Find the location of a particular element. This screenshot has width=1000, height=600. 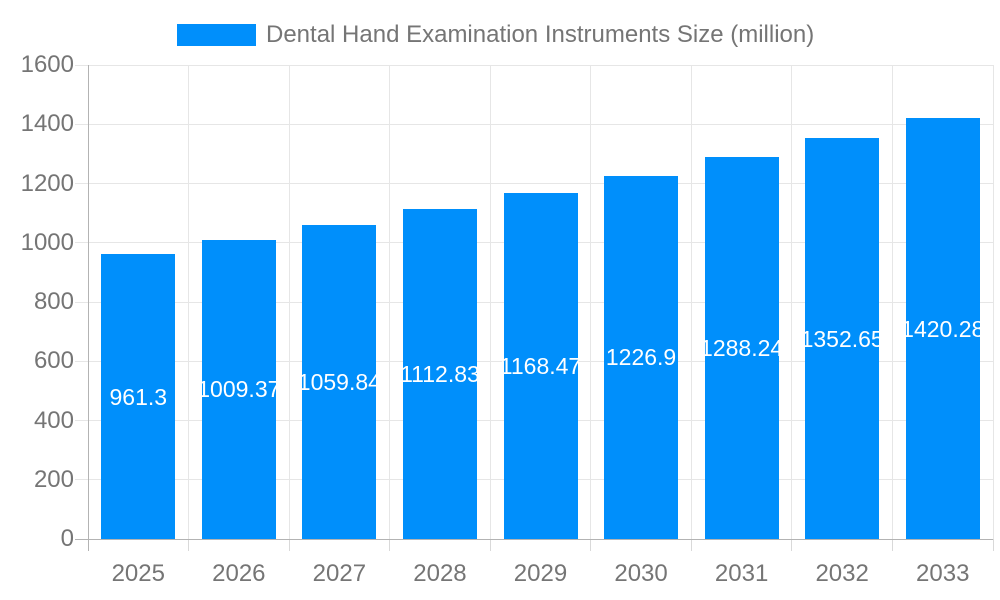

x-axis-category-label: 2030 is located at coordinates (641, 573).